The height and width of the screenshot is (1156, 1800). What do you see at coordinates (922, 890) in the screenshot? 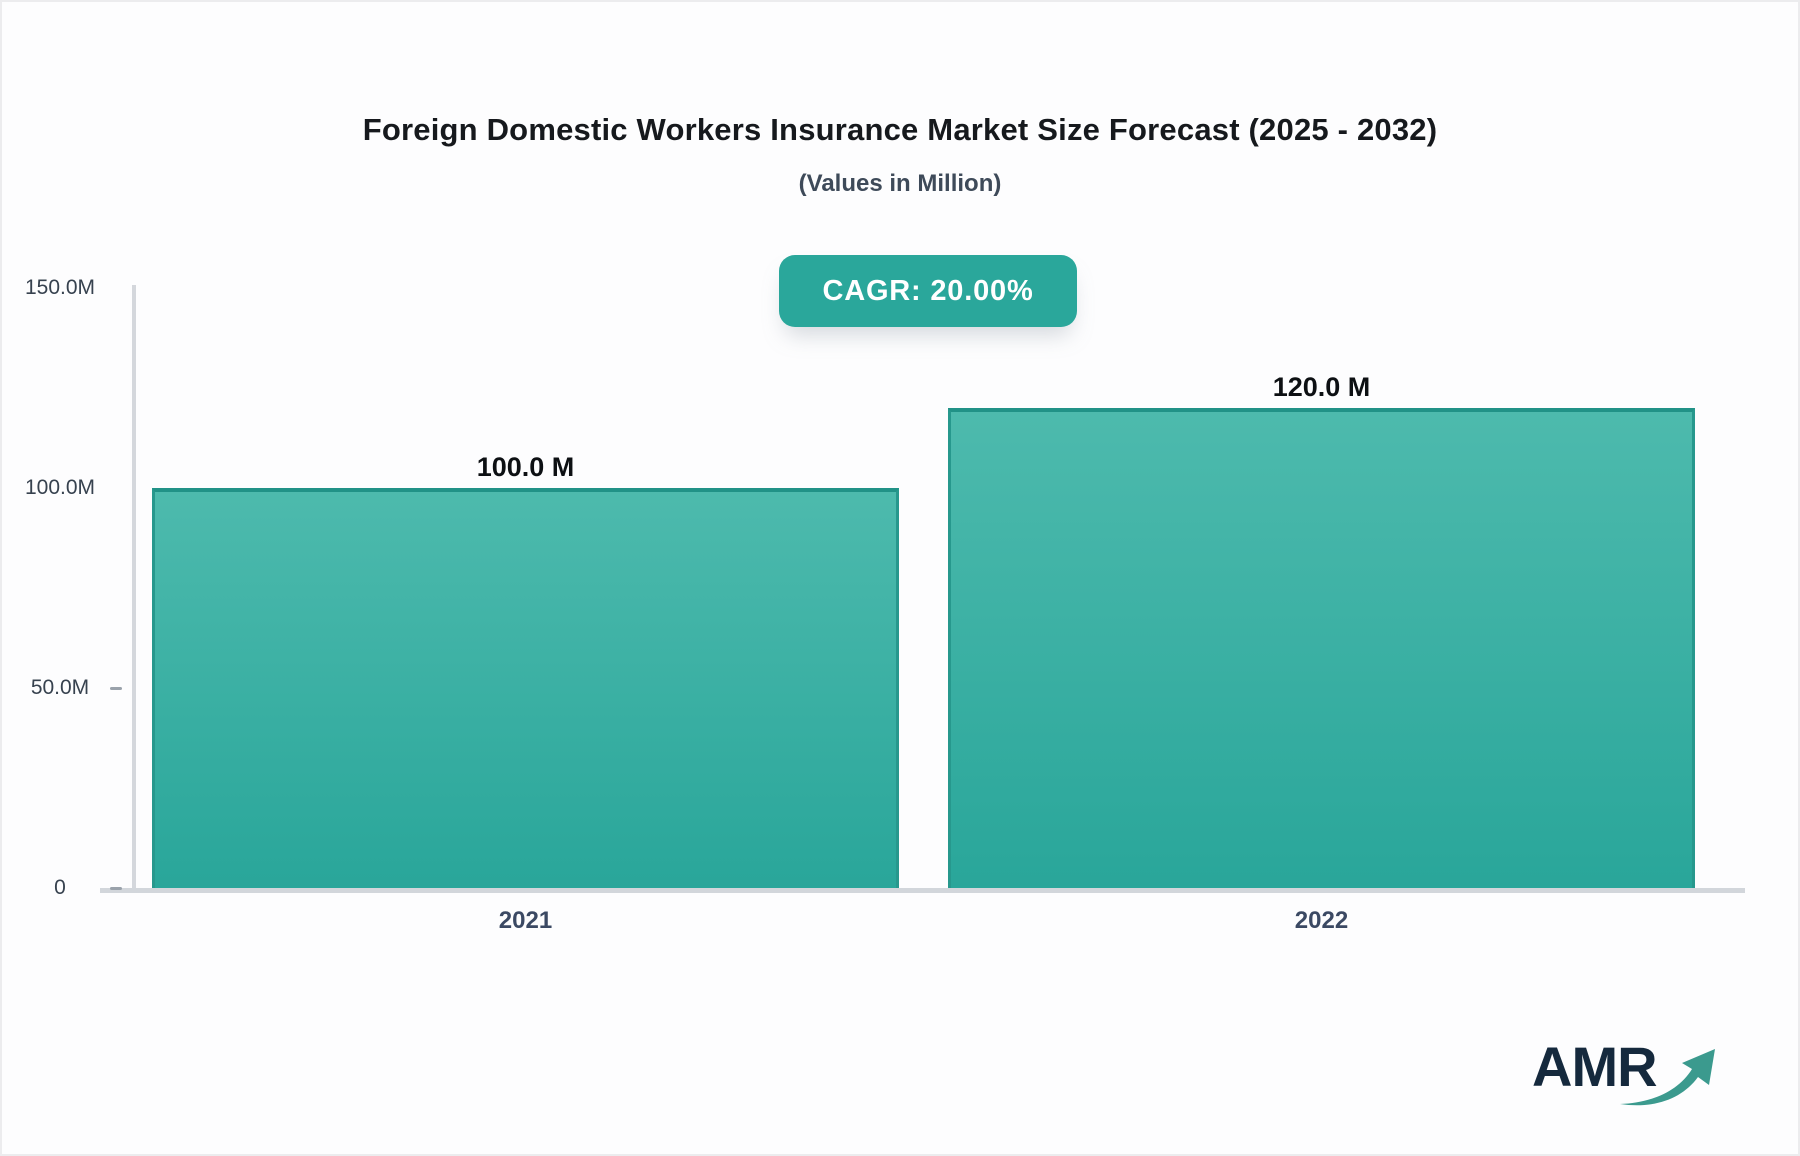
I see `x-axis-line` at bounding box center [922, 890].